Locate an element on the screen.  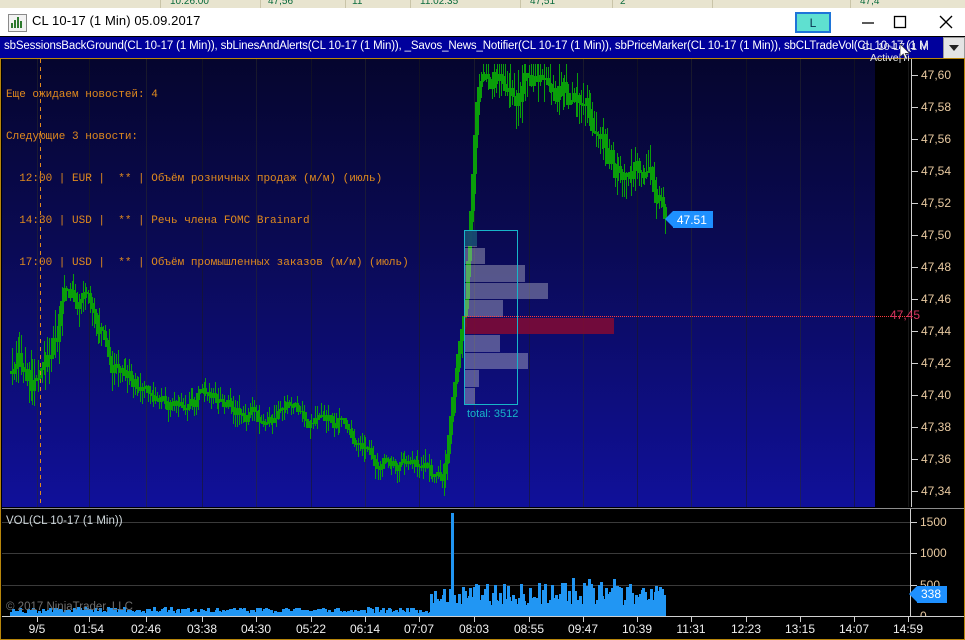
background-window-cell: 11:02:35 is located at coordinates (439, 3).